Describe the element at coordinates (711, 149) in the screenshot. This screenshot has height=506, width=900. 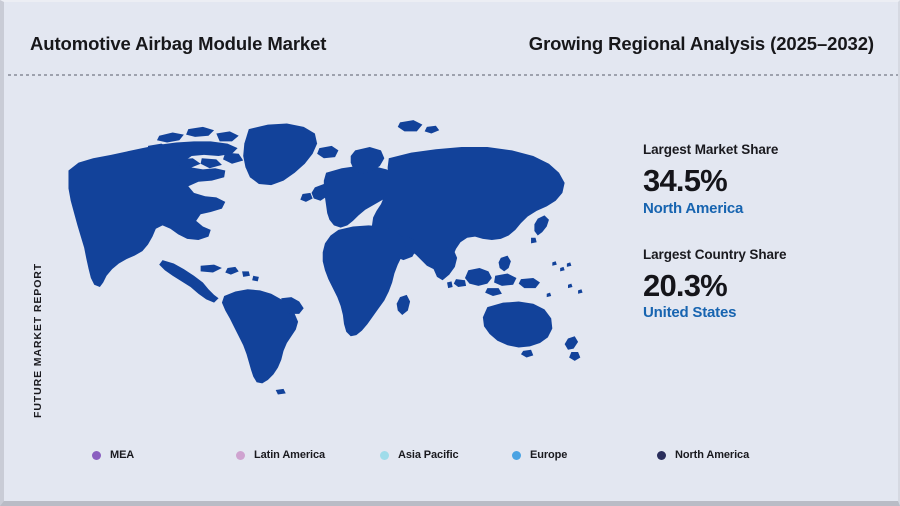
I see `stat-caption: Largest Market Share` at that location.